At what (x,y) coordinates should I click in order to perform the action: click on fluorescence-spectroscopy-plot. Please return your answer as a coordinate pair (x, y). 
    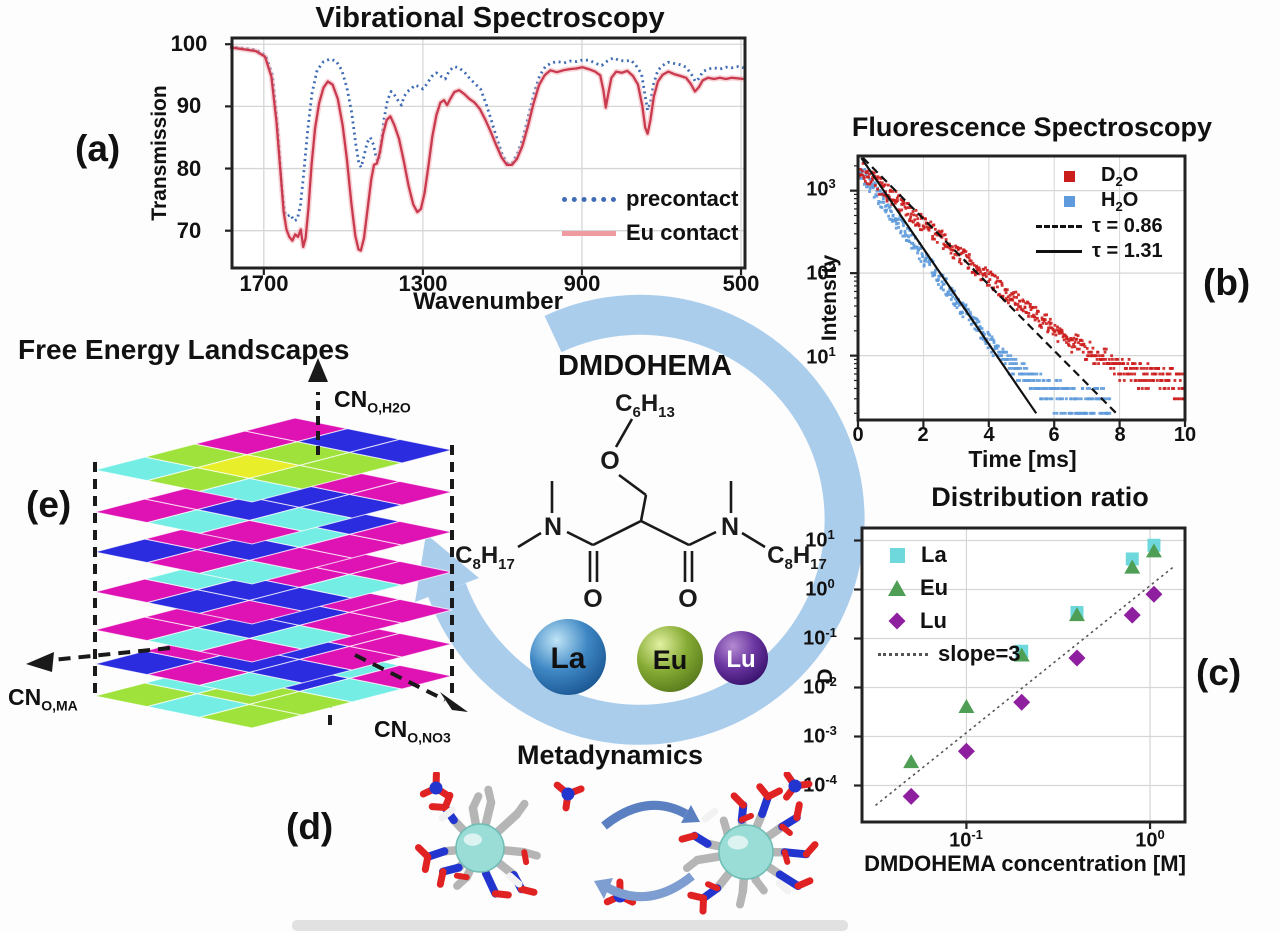
    Looking at the image, I should click on (1018, 290).